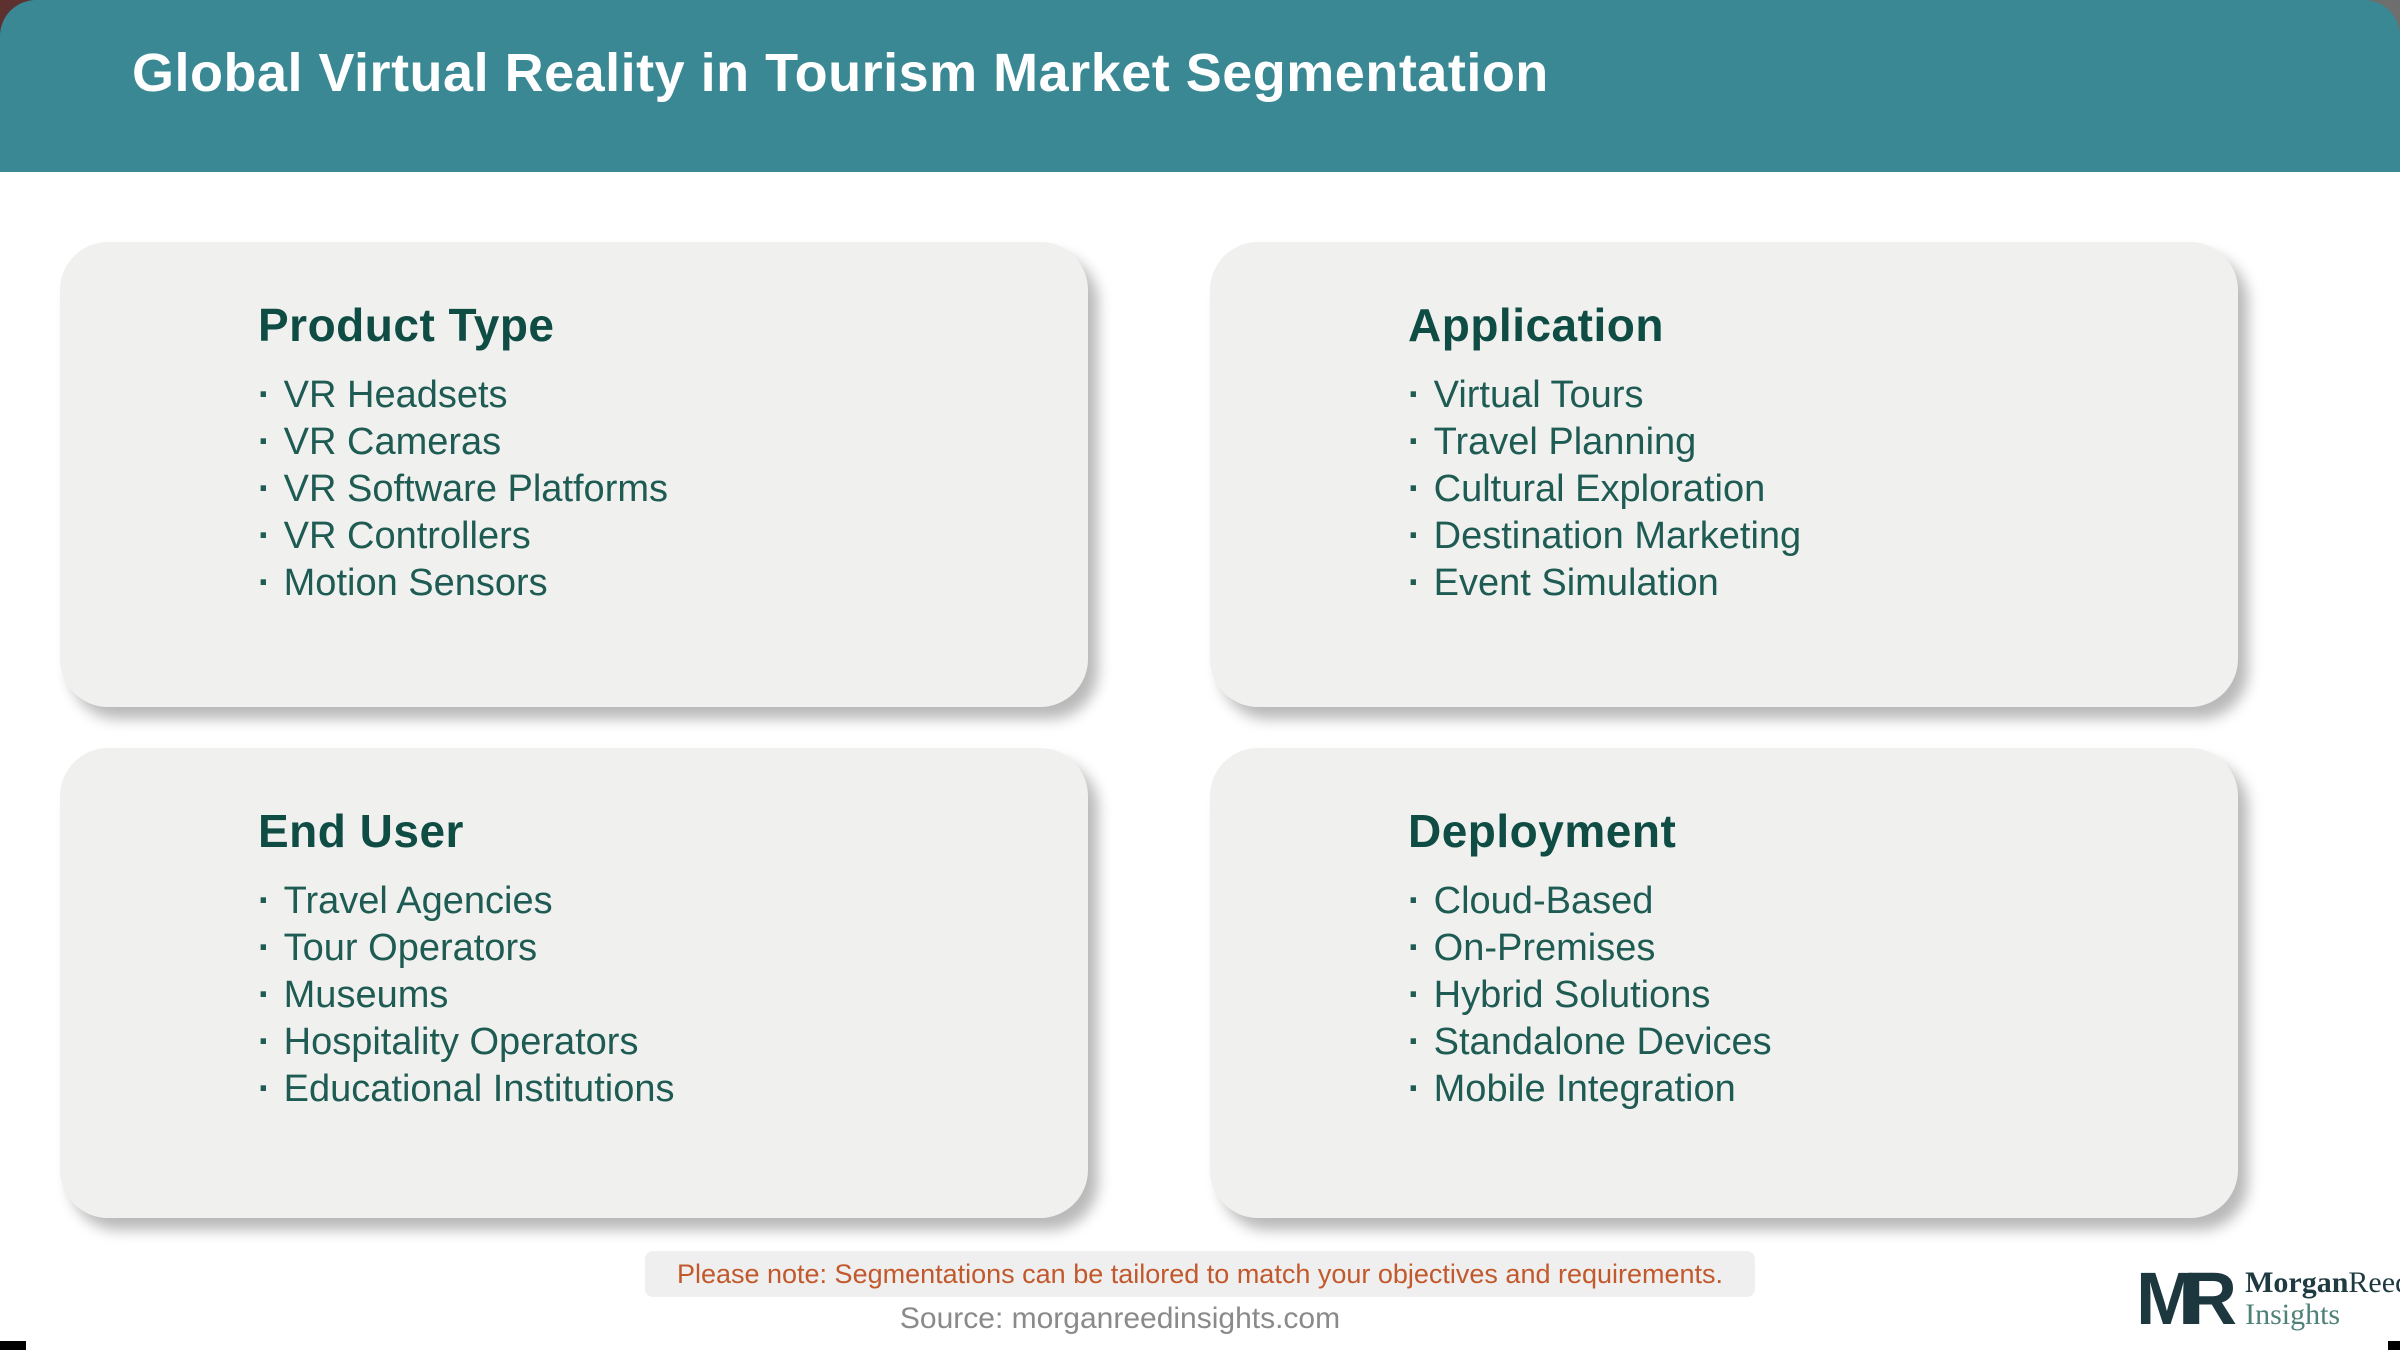 This screenshot has width=2400, height=1350. Describe the element at coordinates (1803, 583) in the screenshot. I see `segment-item: Event Simulation` at that location.